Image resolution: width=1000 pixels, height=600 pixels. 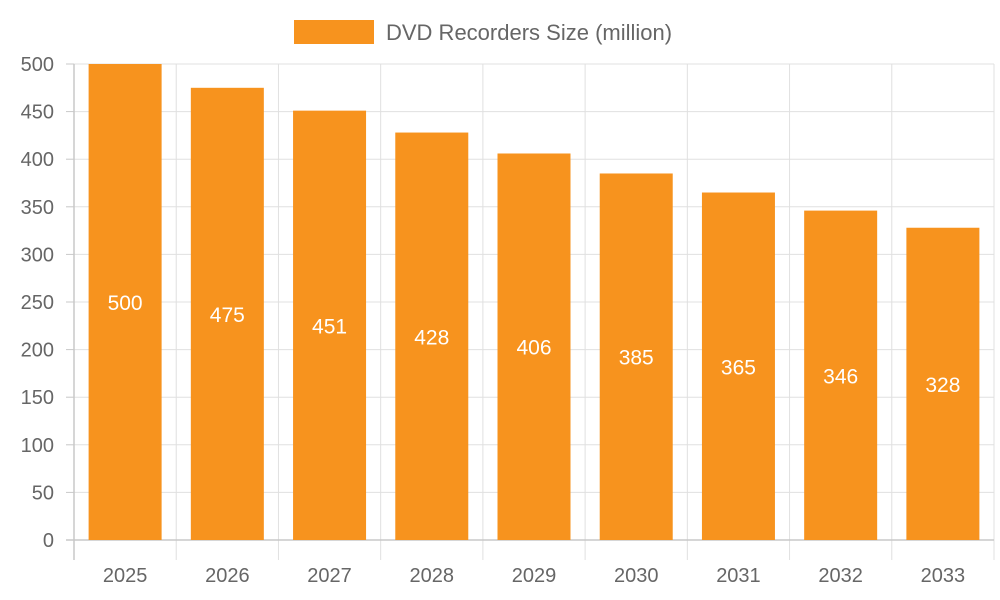 I want to click on y-tick-label: 450, so click(x=37, y=113).